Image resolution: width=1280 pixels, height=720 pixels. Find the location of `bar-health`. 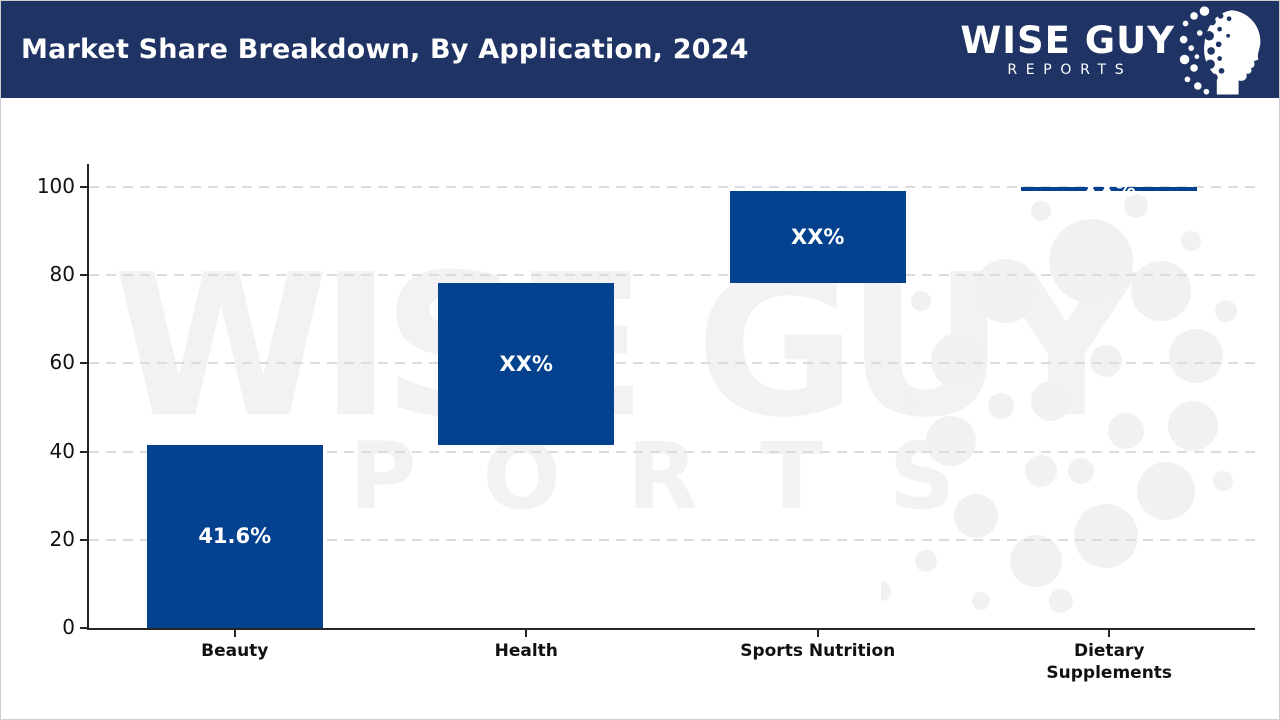

bar-health is located at coordinates (526, 364).